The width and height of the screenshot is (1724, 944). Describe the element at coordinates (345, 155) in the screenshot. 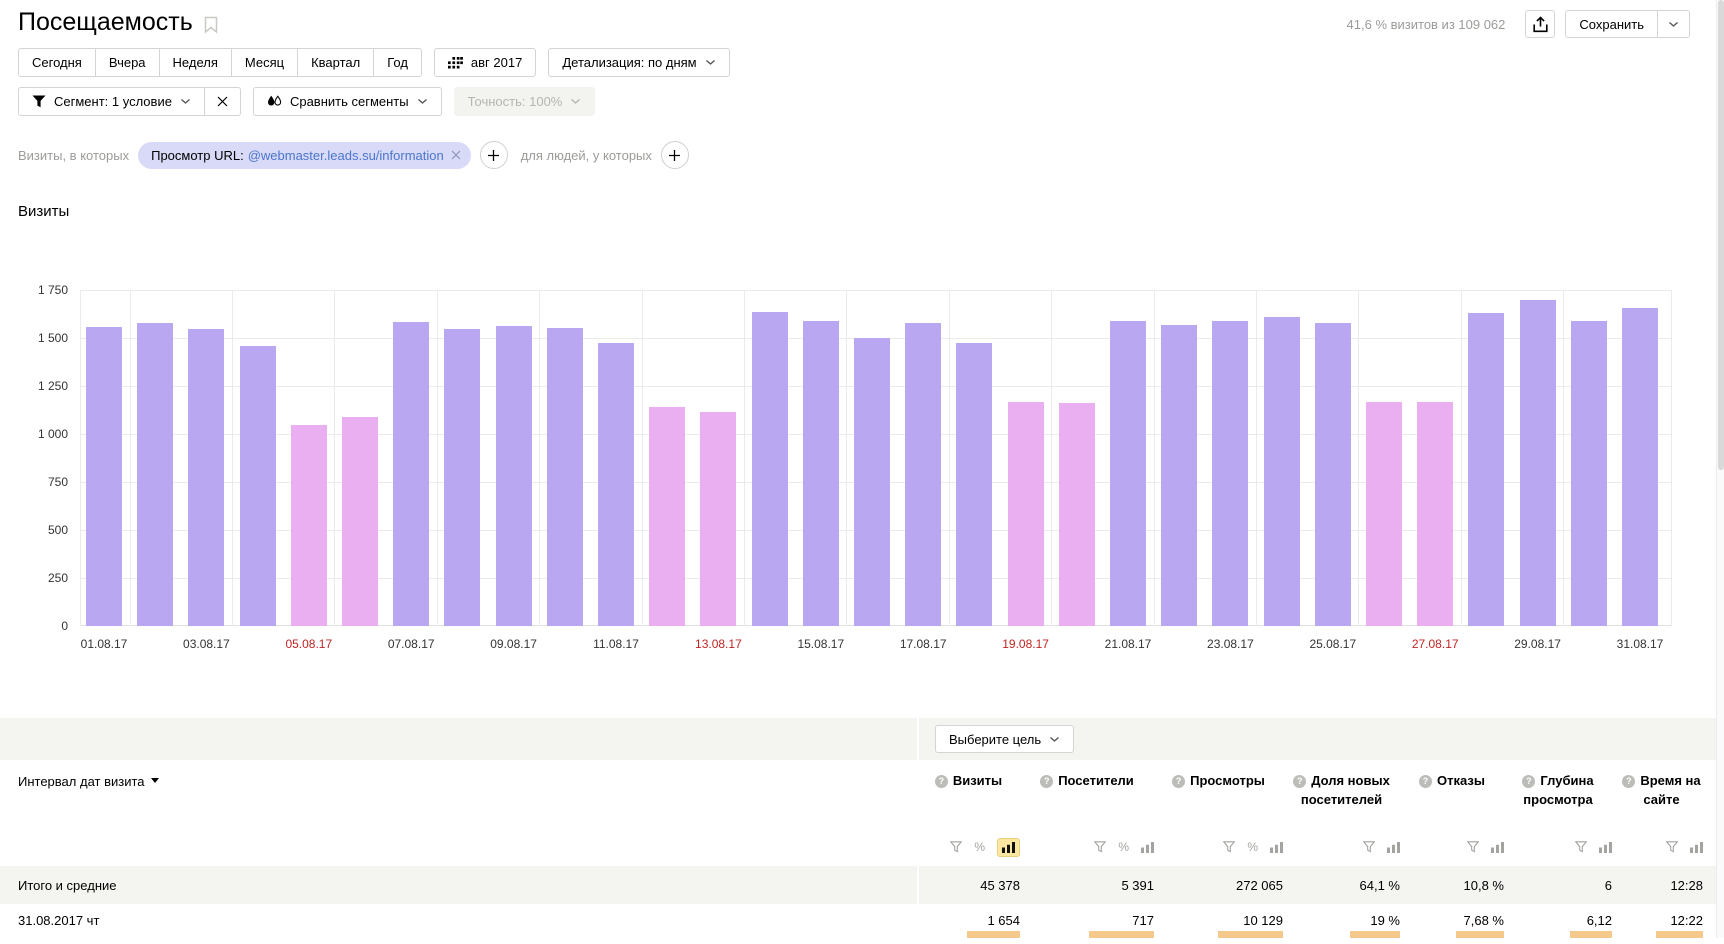

I see `chip-url-link: @webmaster.leads.su/information` at that location.